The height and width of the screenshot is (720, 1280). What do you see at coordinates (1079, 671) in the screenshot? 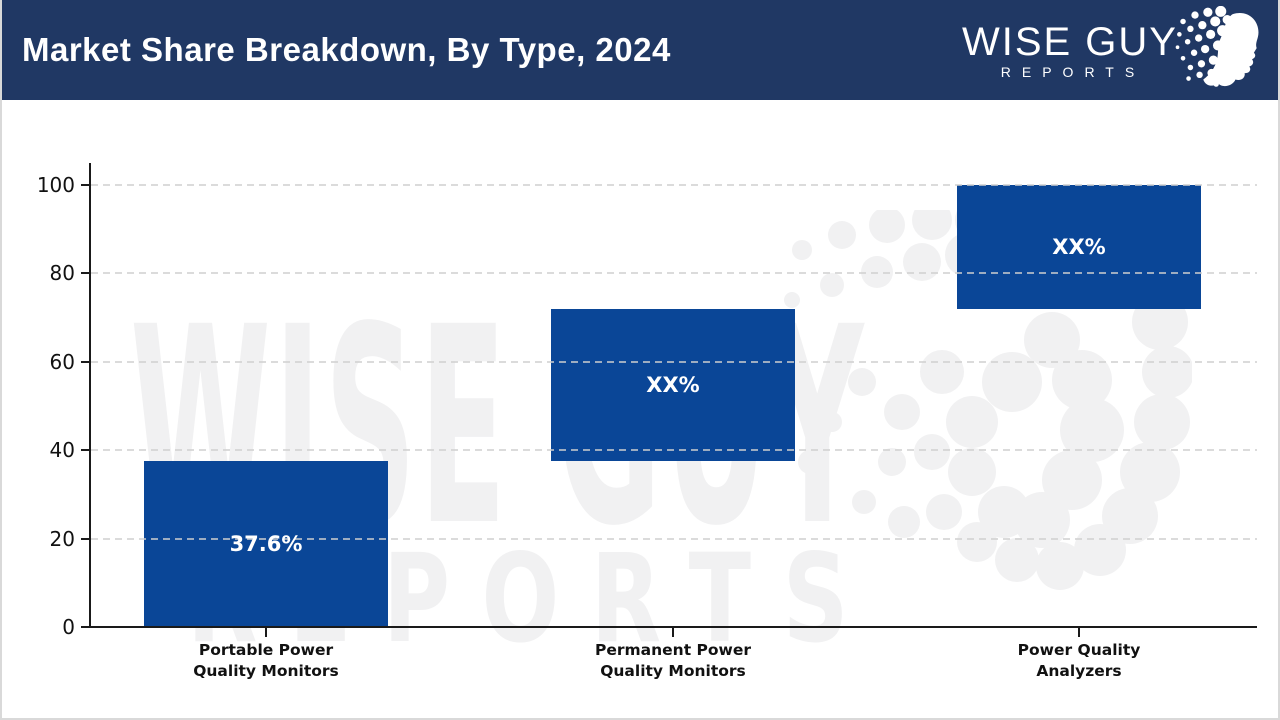
I see `category-label-line: Analyzers` at bounding box center [1079, 671].